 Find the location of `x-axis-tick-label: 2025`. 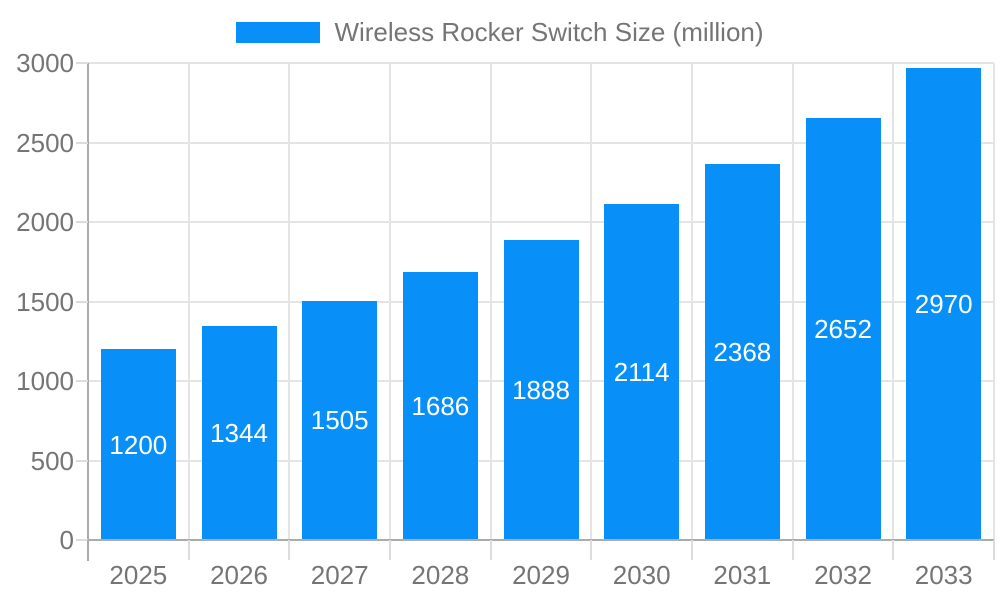

x-axis-tick-label: 2025 is located at coordinates (138, 575).